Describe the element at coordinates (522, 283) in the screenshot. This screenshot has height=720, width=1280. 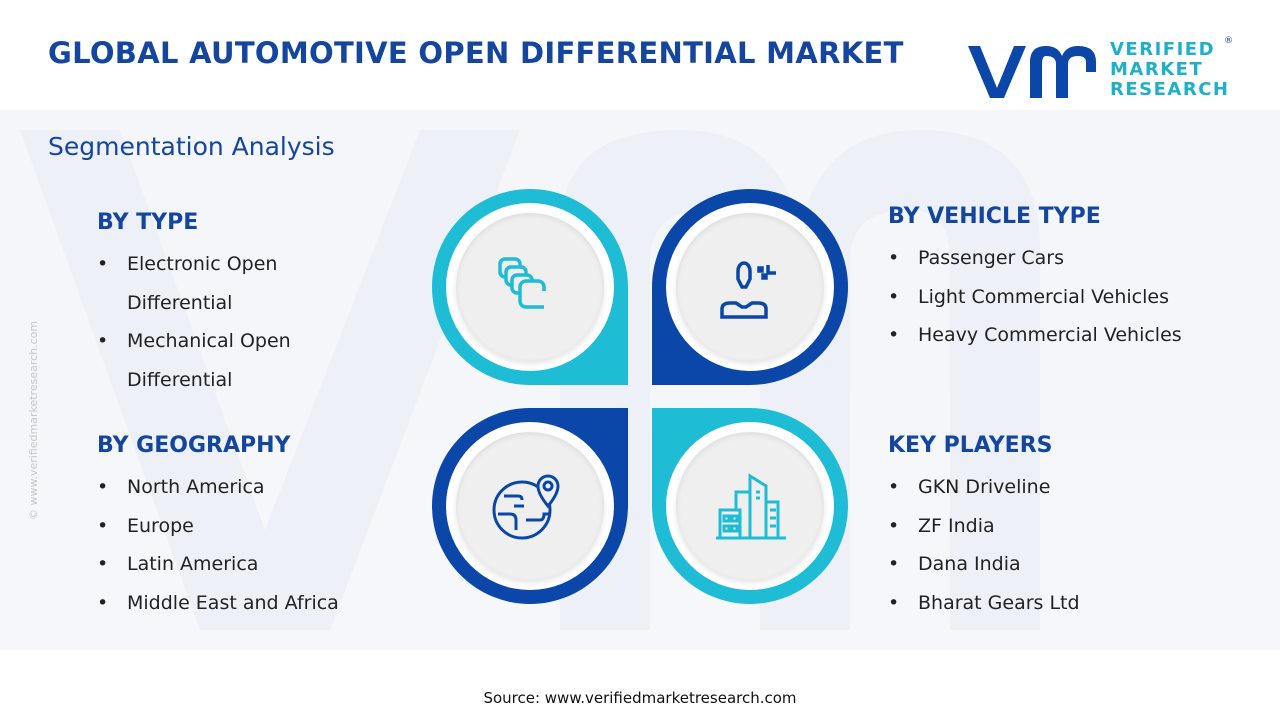
I see `stacked-squares-icon` at that location.